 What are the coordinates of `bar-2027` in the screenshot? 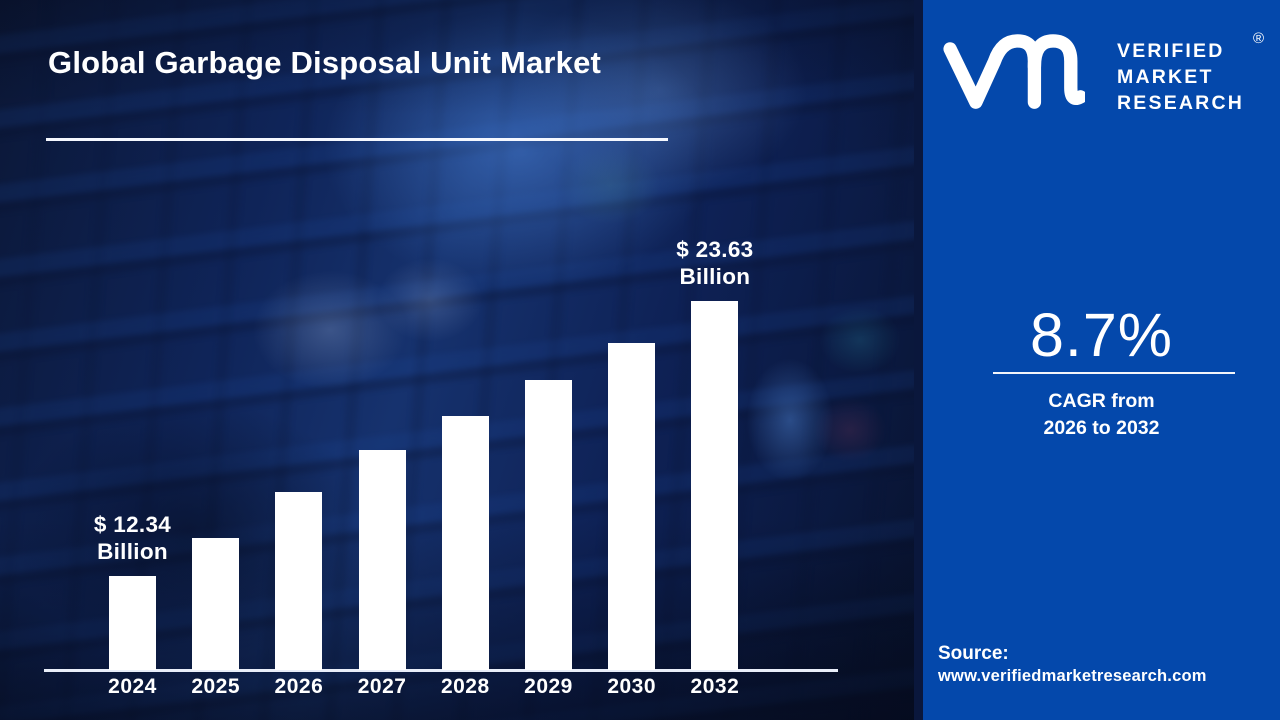 It's located at (382, 560).